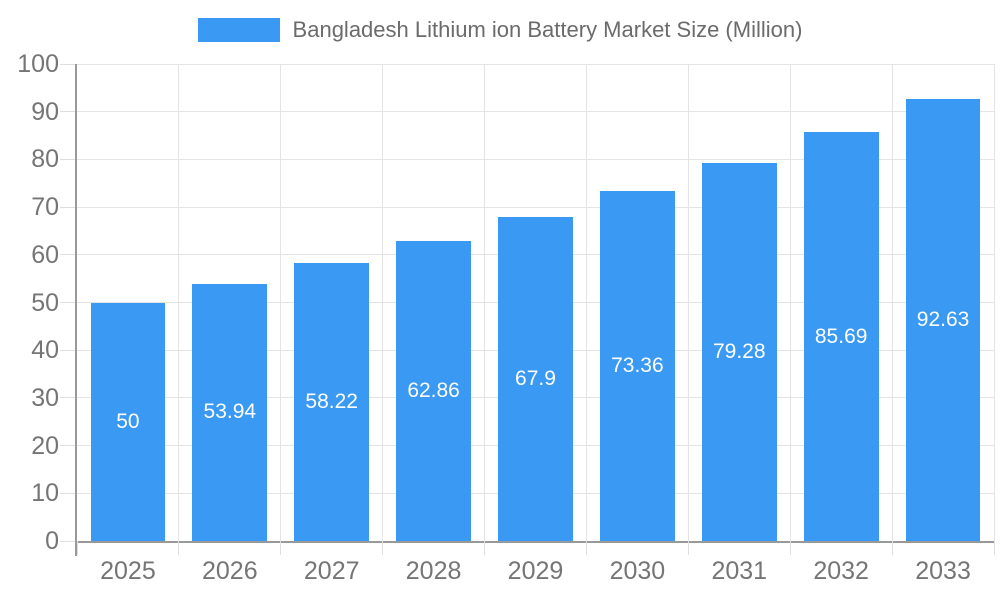  I want to click on bar-2029: 67.9, so click(535, 379).